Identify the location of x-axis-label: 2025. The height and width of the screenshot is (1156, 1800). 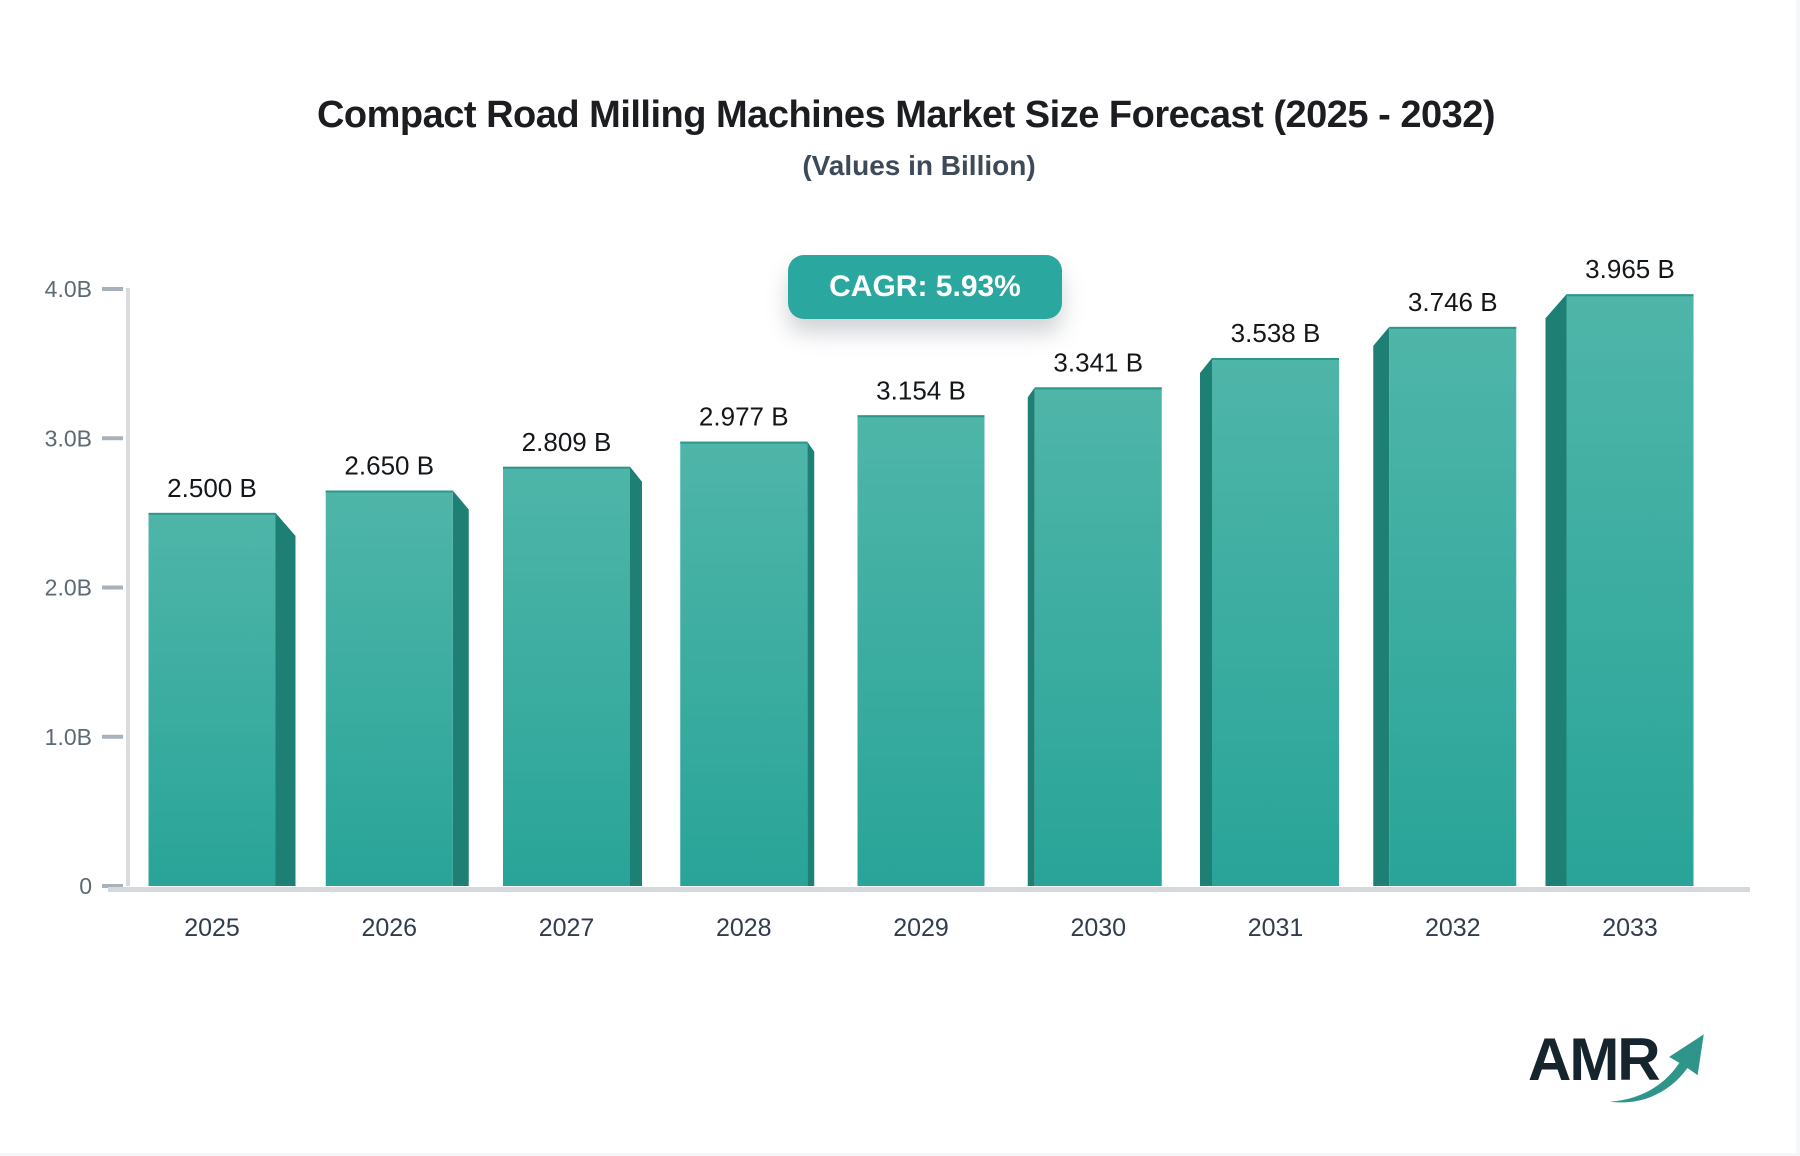
(212, 928).